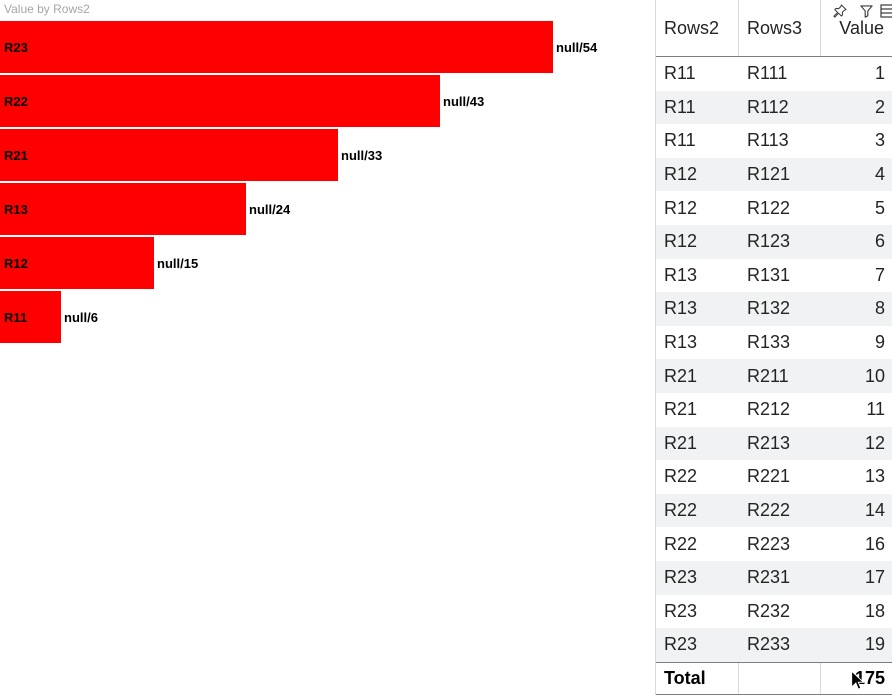 The height and width of the screenshot is (695, 892). What do you see at coordinates (768, 106) in the screenshot?
I see `table-cell: R112` at bounding box center [768, 106].